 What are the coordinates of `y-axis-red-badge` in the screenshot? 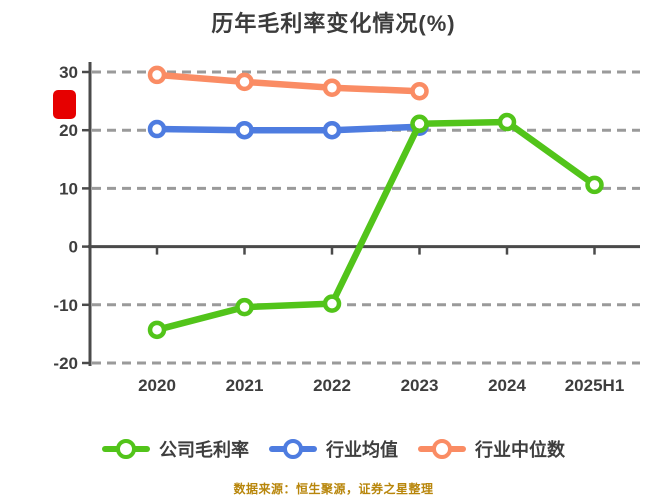 It's located at (64, 104).